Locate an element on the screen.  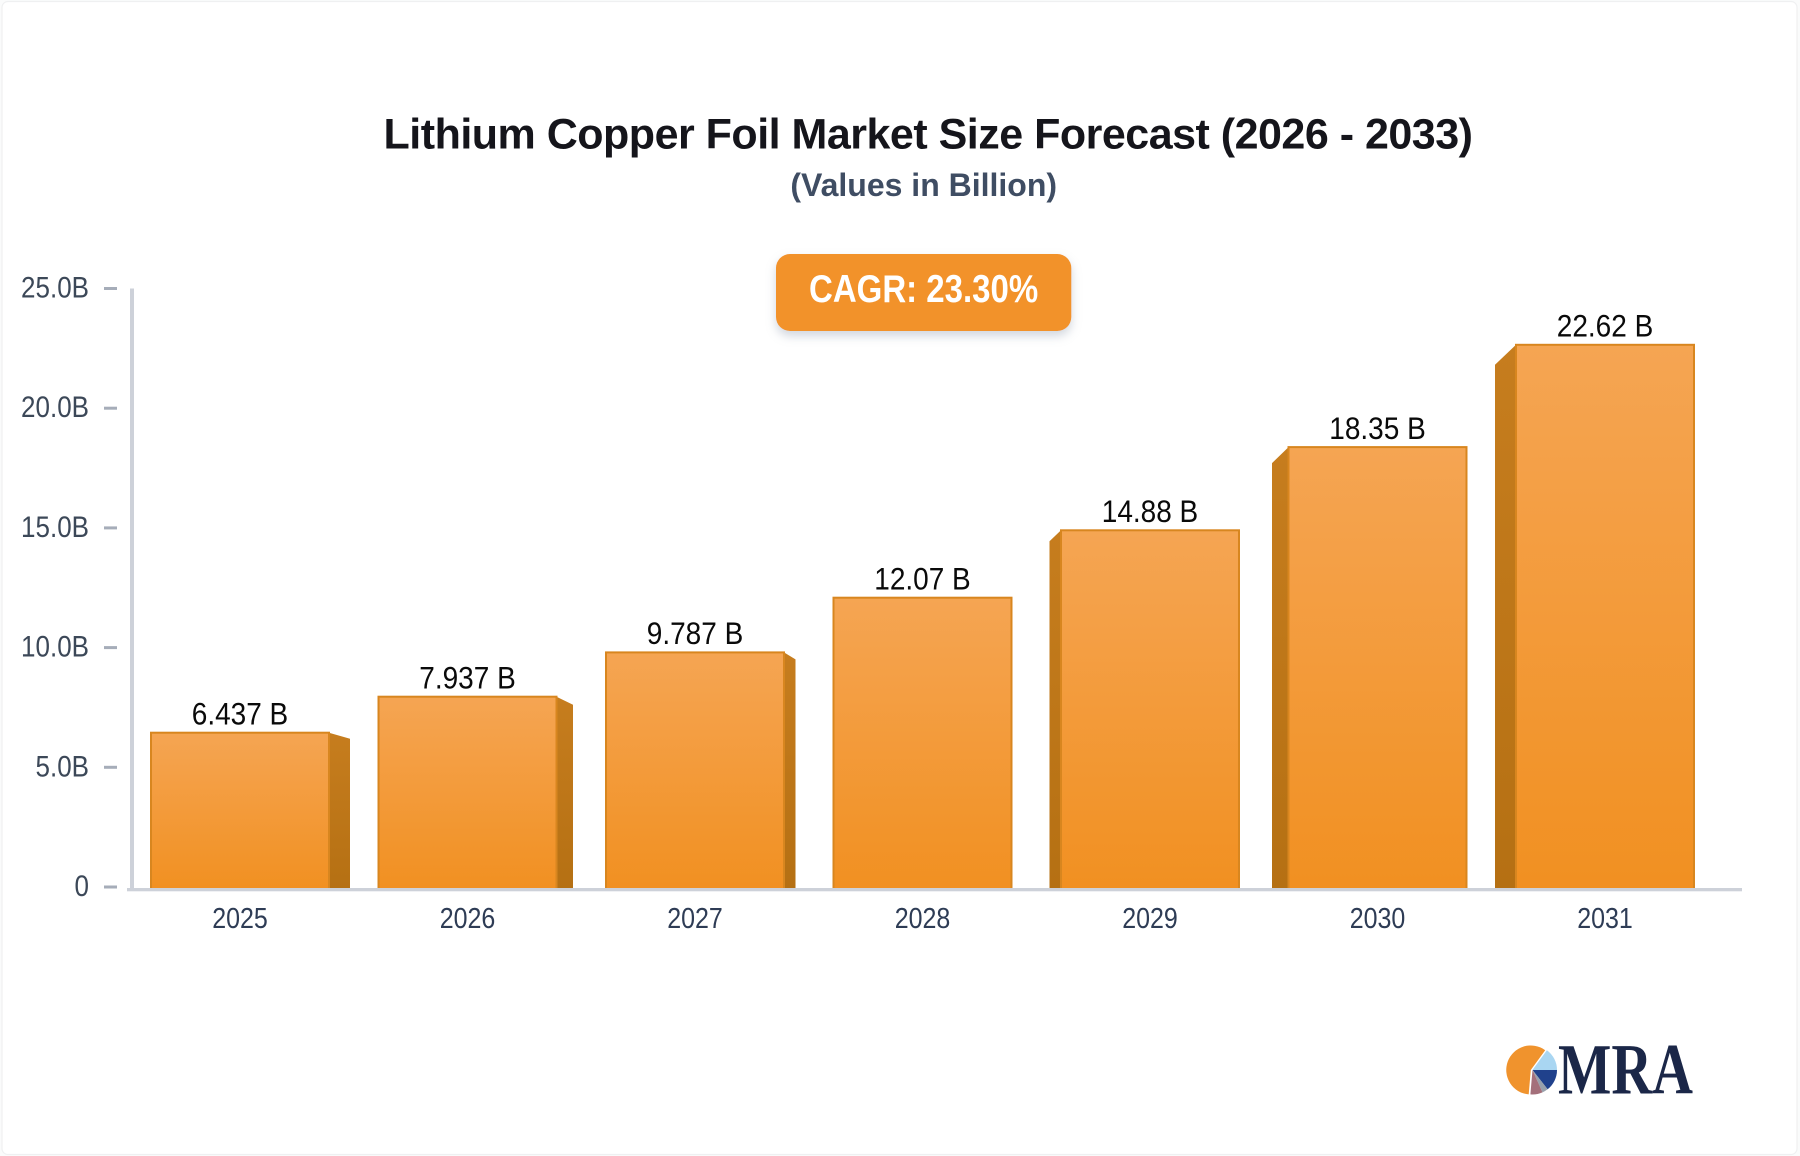
svg-text: 2031 is located at coordinates (1605, 918).